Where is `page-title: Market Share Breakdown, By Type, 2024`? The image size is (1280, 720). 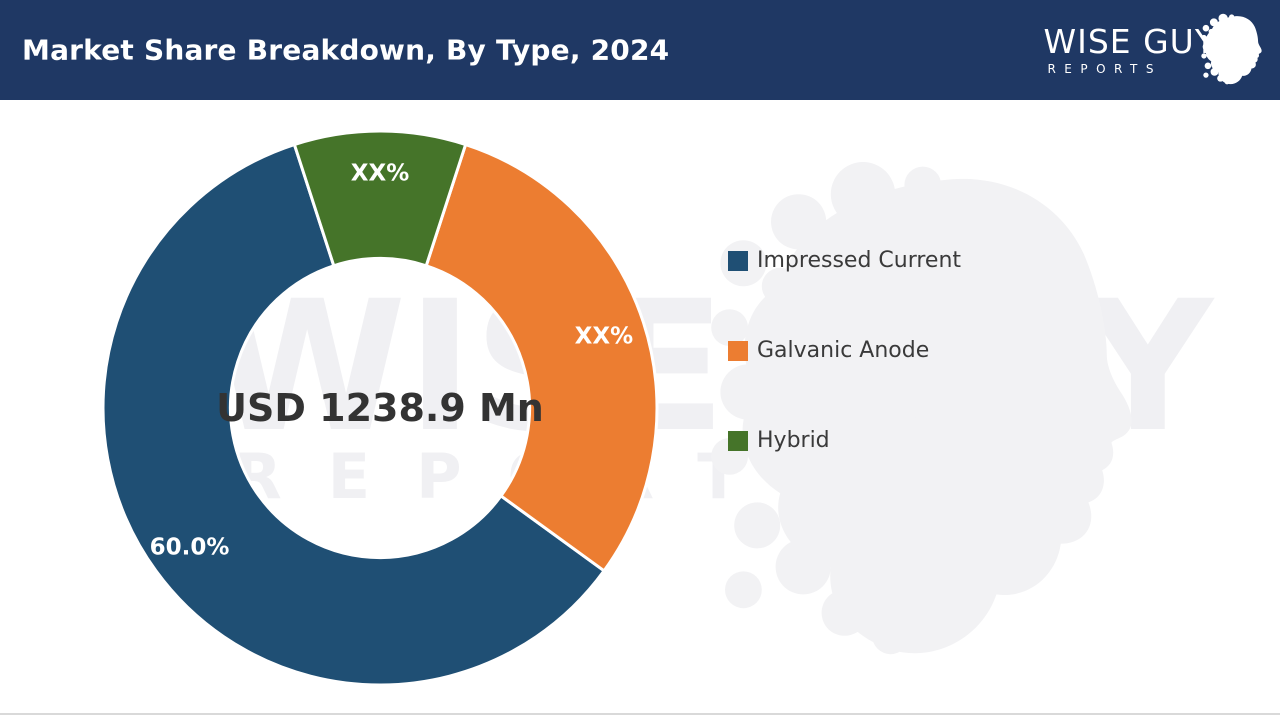
page-title: Market Share Breakdown, By Type, 2024 is located at coordinates (346, 50).